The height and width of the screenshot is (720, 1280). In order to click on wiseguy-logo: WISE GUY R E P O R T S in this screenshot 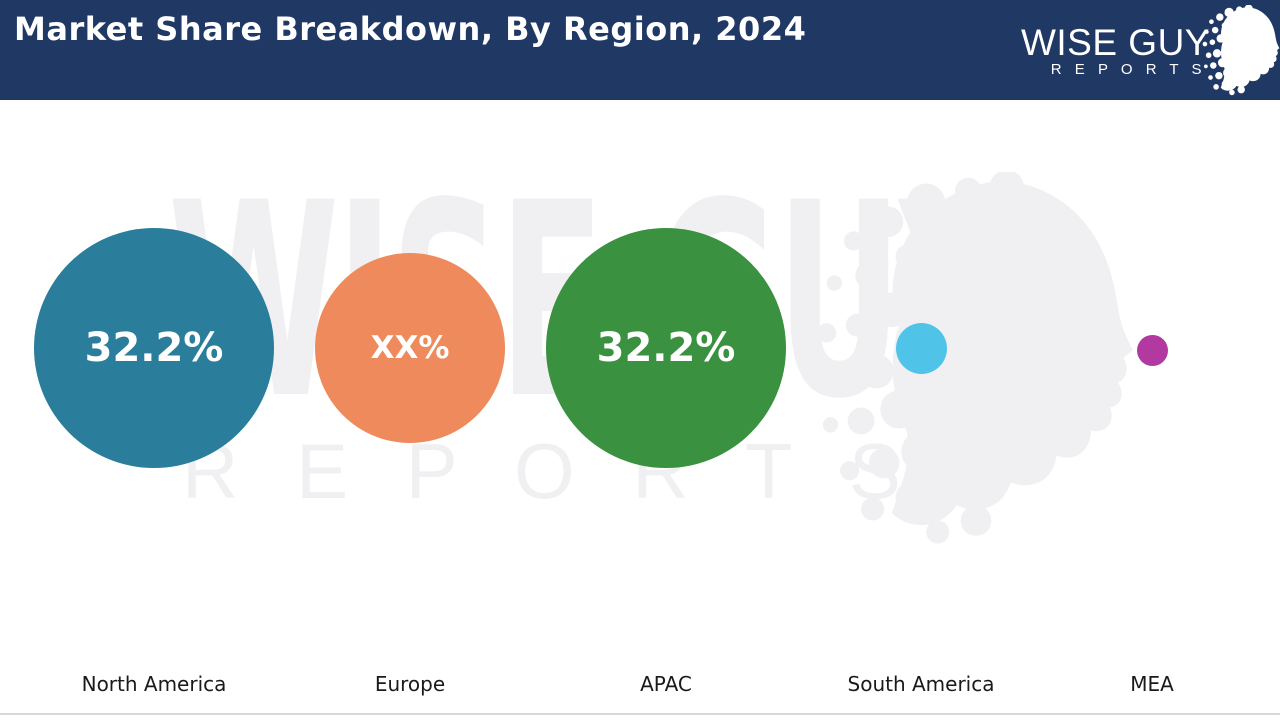, I will do `click(1150, 50)`.